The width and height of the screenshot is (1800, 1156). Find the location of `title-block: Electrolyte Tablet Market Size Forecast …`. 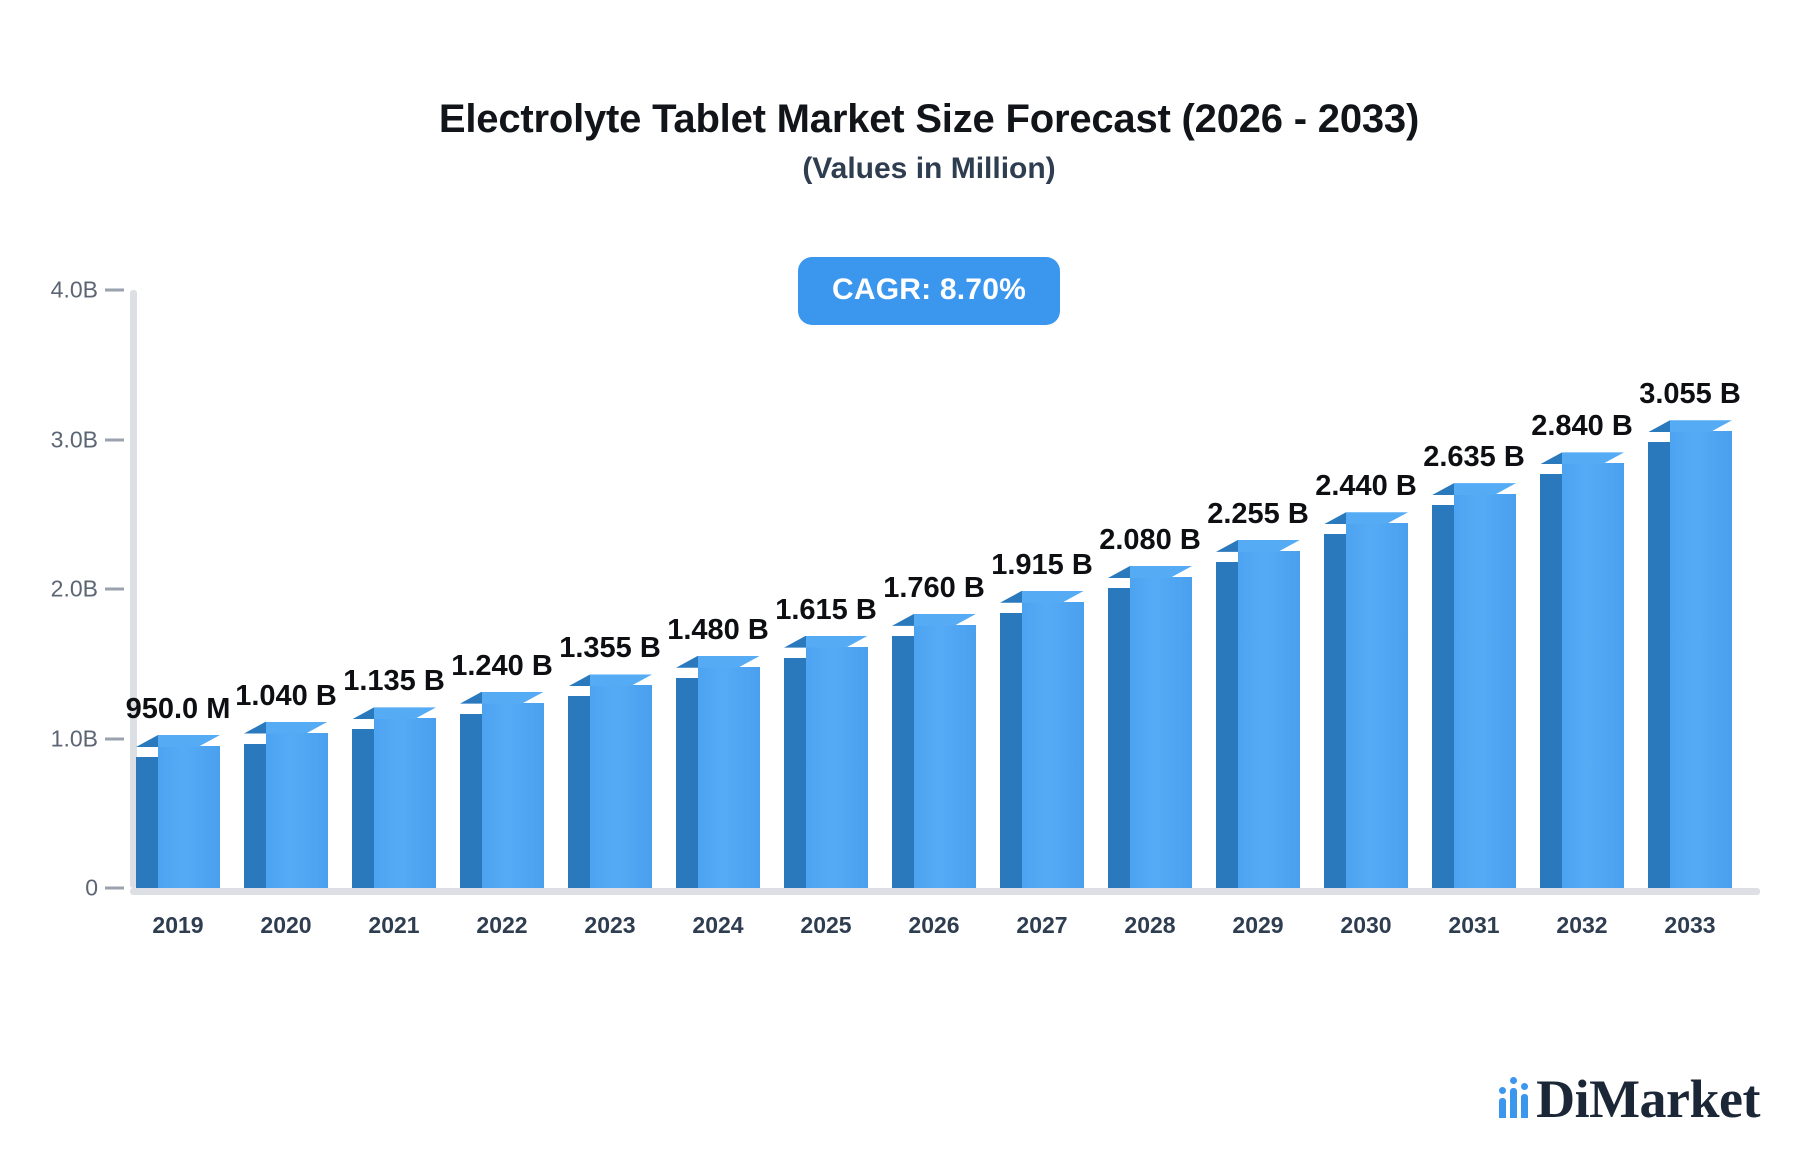

title-block: Electrolyte Tablet Market Size Forecast … is located at coordinates (900, 141).